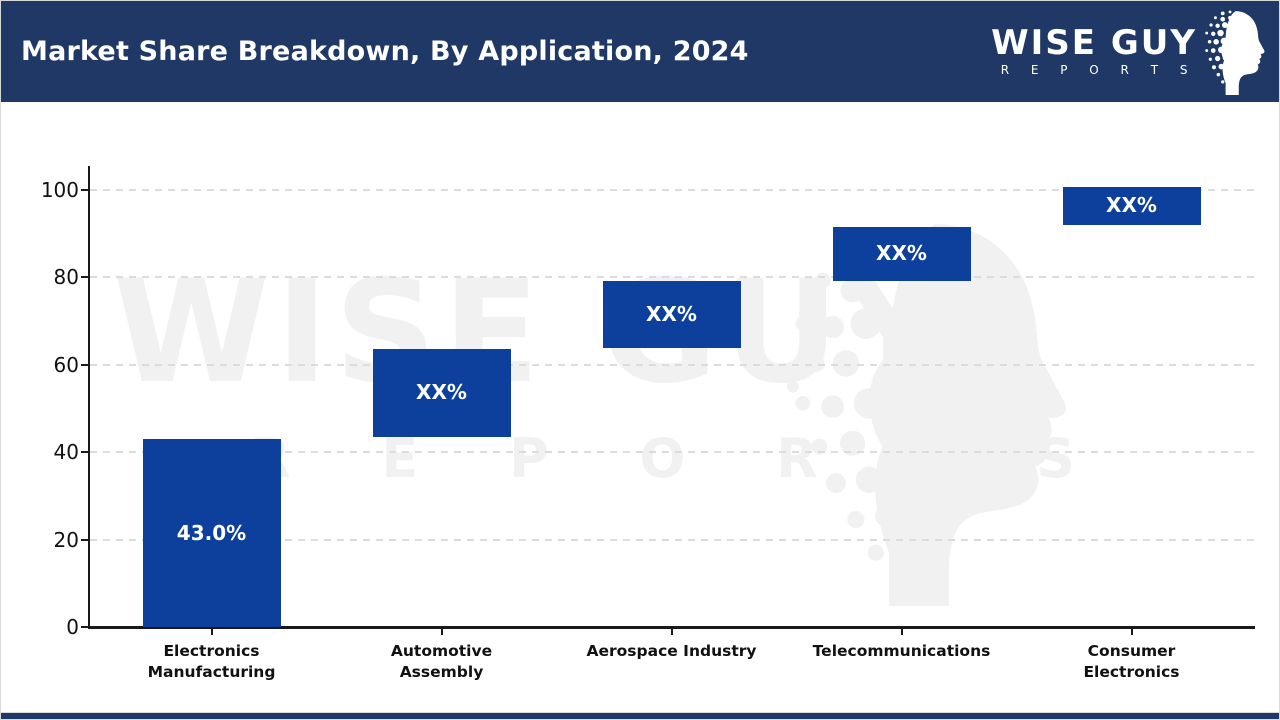 The width and height of the screenshot is (1280, 720). I want to click on y-axis-spine, so click(89, 397).